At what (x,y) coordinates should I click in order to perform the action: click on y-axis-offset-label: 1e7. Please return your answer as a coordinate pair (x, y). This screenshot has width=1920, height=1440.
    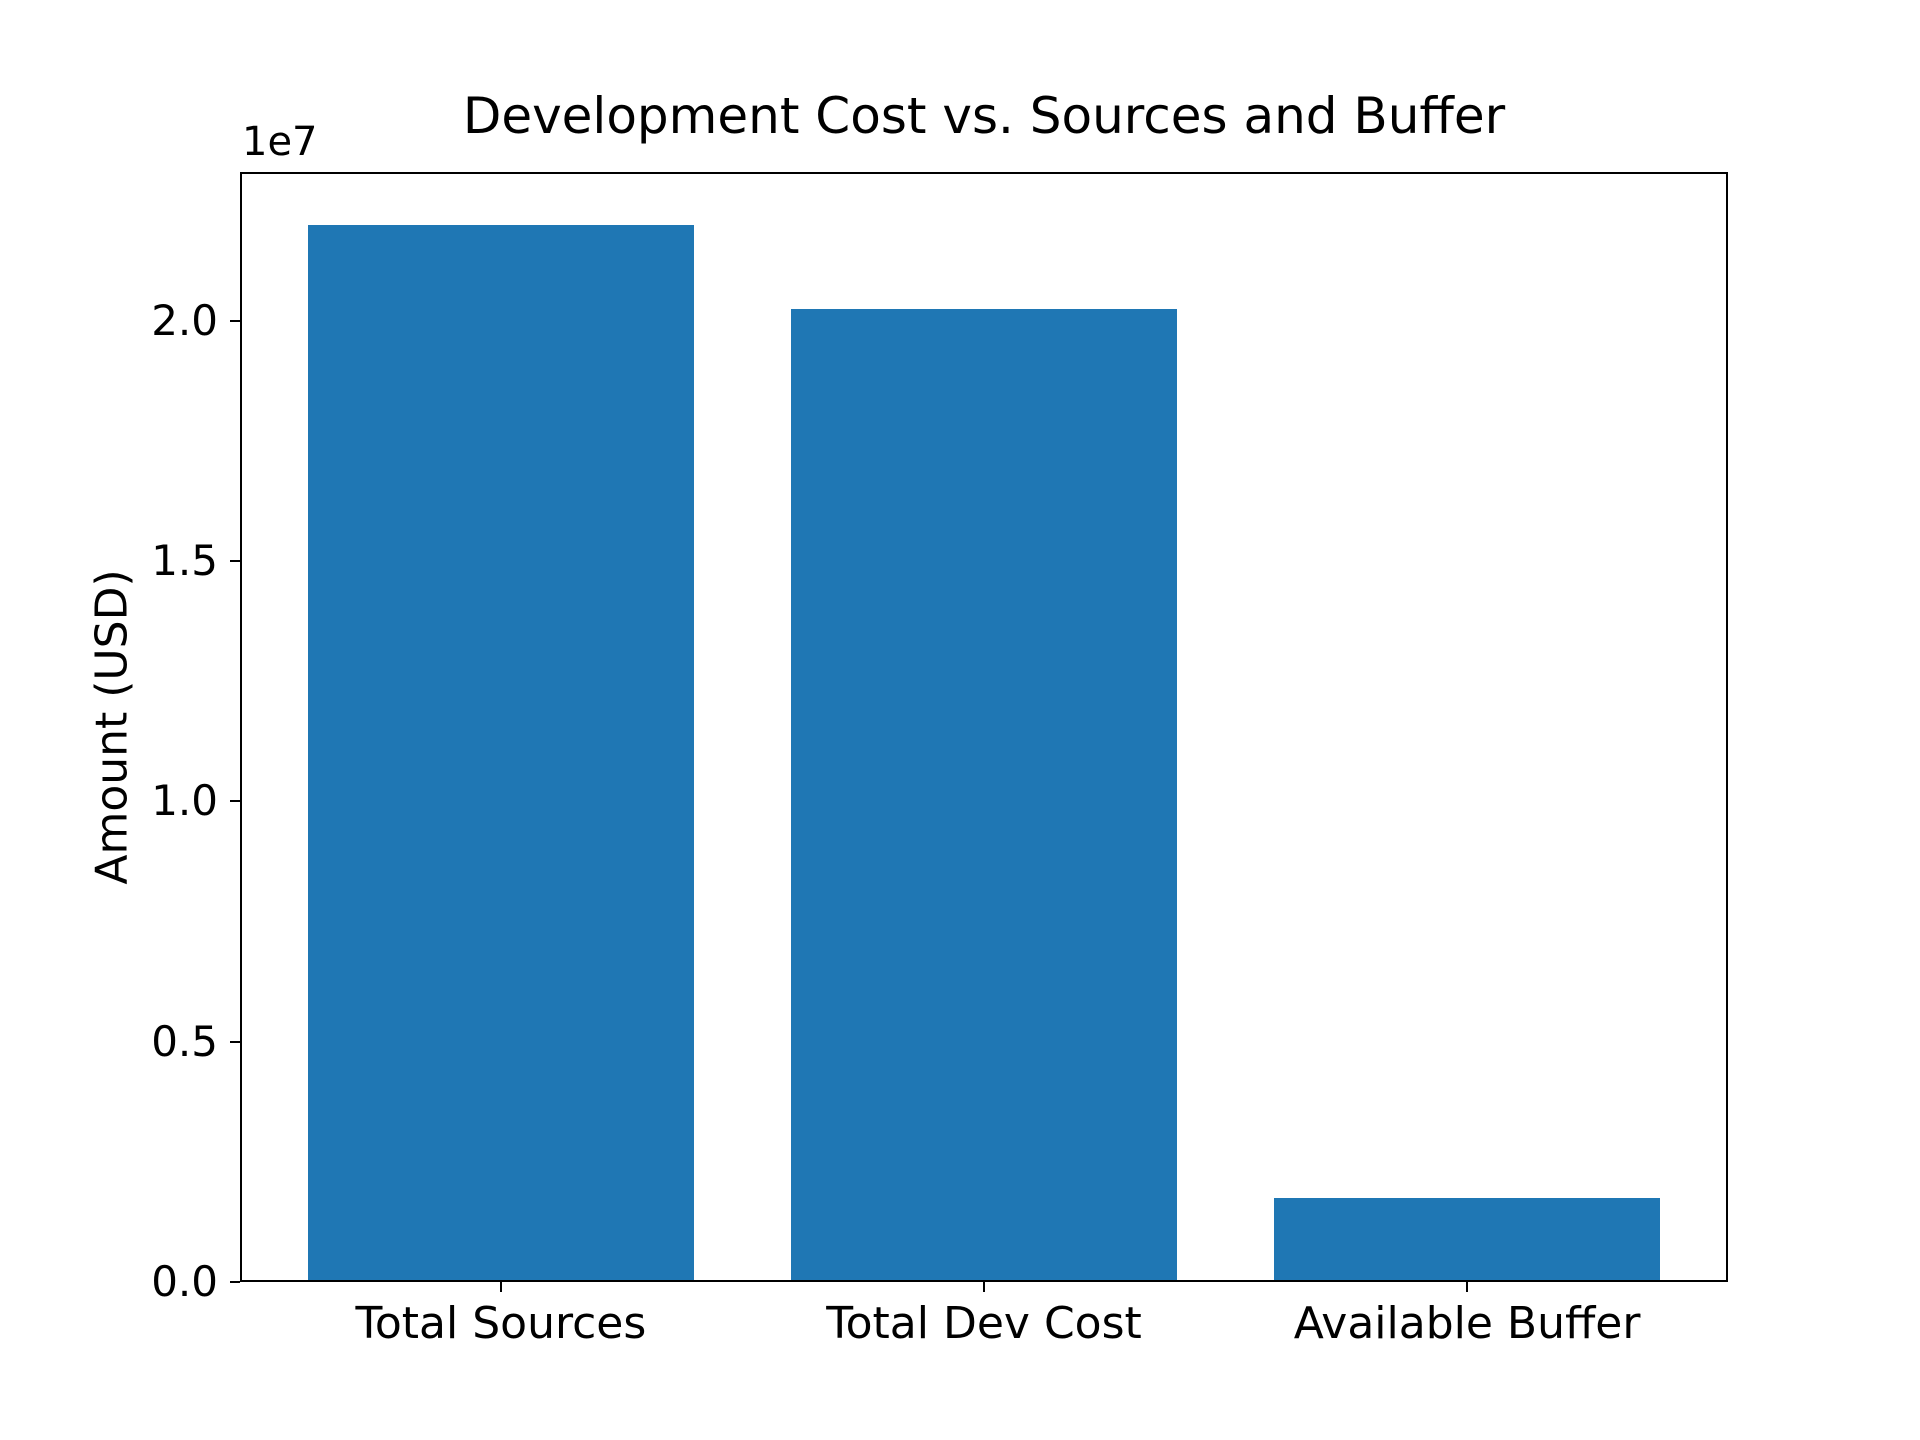
    Looking at the image, I should click on (280, 142).